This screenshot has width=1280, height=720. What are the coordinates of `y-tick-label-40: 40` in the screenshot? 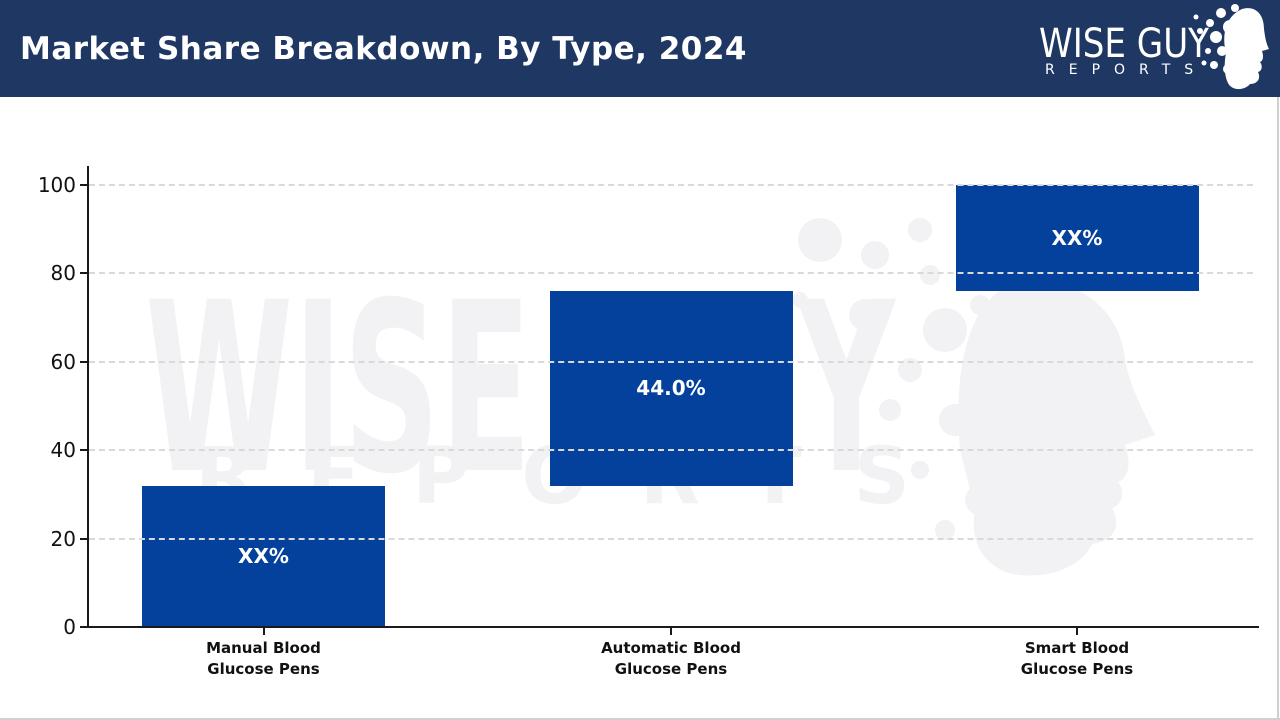 It's located at (63, 450).